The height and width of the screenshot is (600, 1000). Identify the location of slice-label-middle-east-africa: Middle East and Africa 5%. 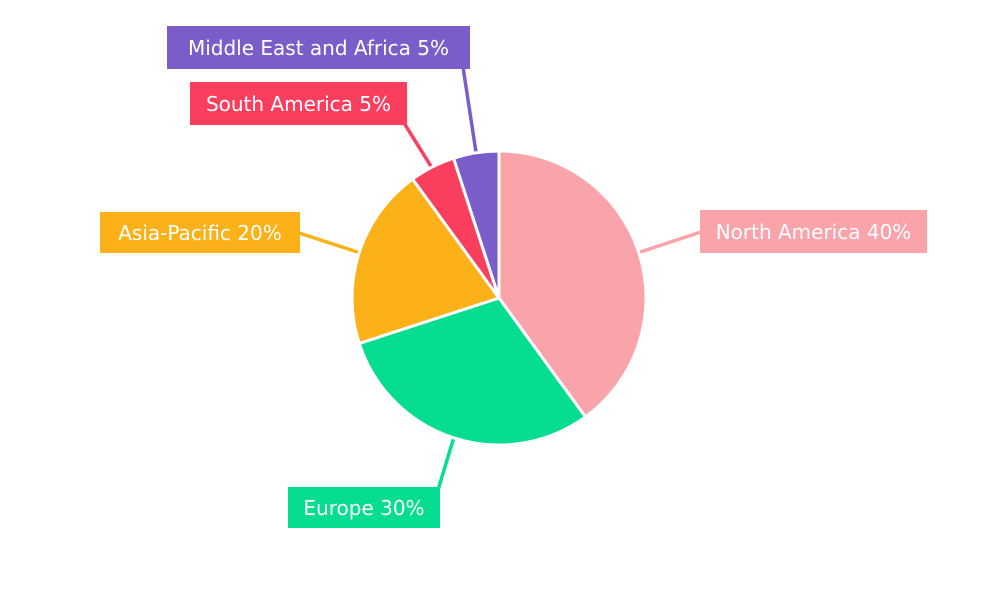
(318, 47).